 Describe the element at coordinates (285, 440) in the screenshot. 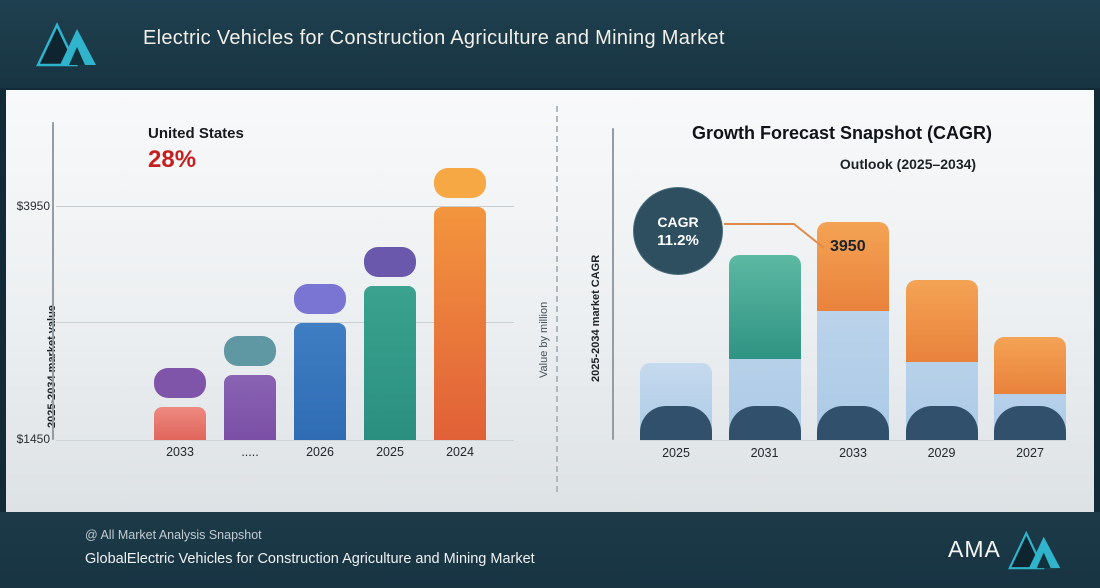

I see `left-x-axis-line` at that location.